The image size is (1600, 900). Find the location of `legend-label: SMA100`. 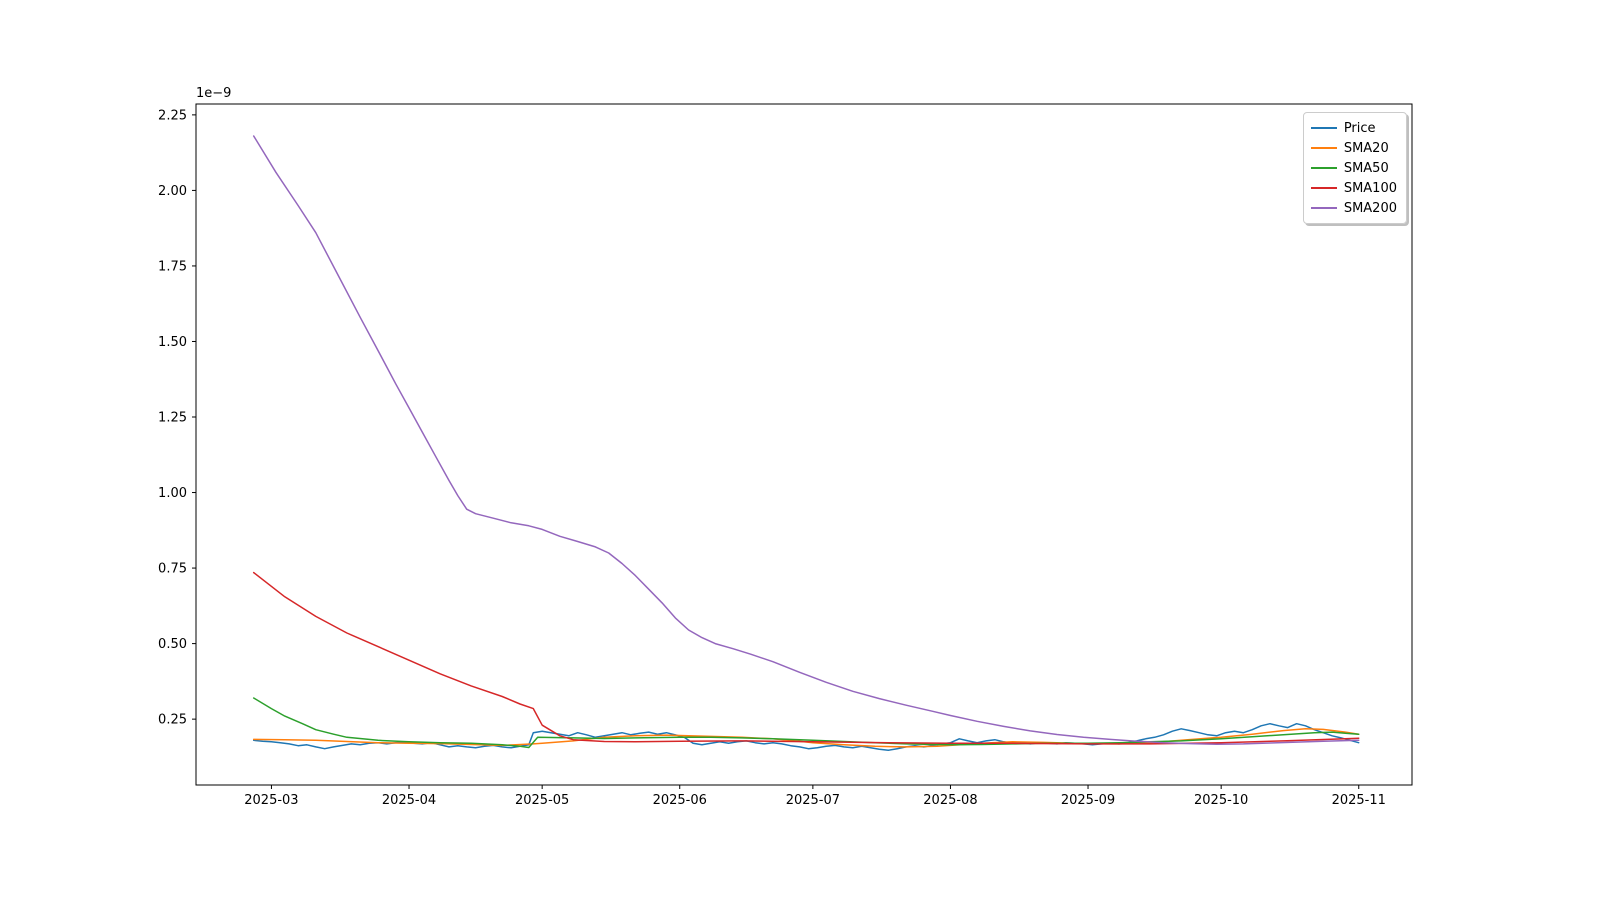

legend-label: SMA100 is located at coordinates (1370, 188).